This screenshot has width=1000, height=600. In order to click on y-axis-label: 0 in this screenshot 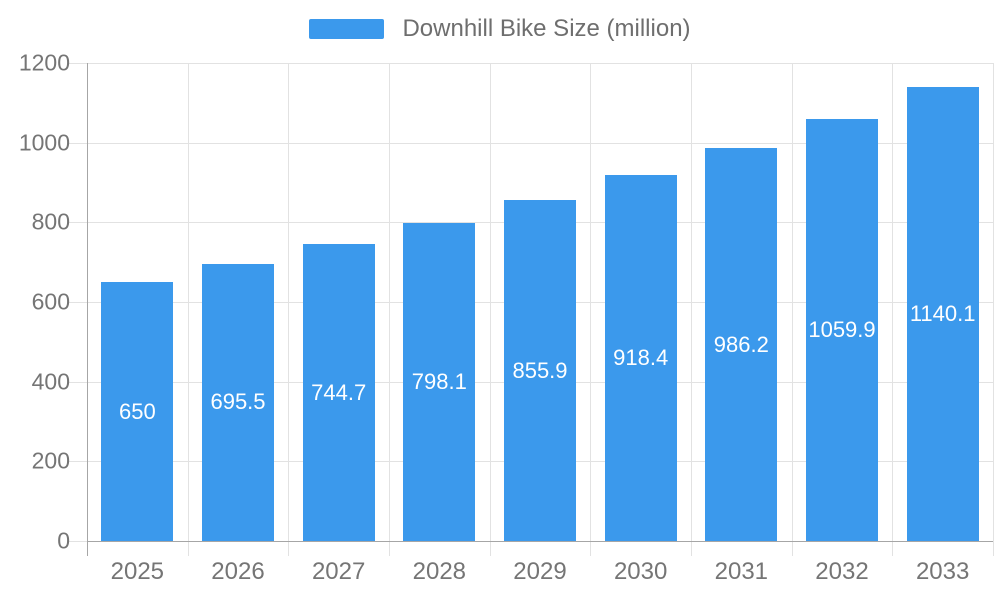, I will do `click(63, 540)`.